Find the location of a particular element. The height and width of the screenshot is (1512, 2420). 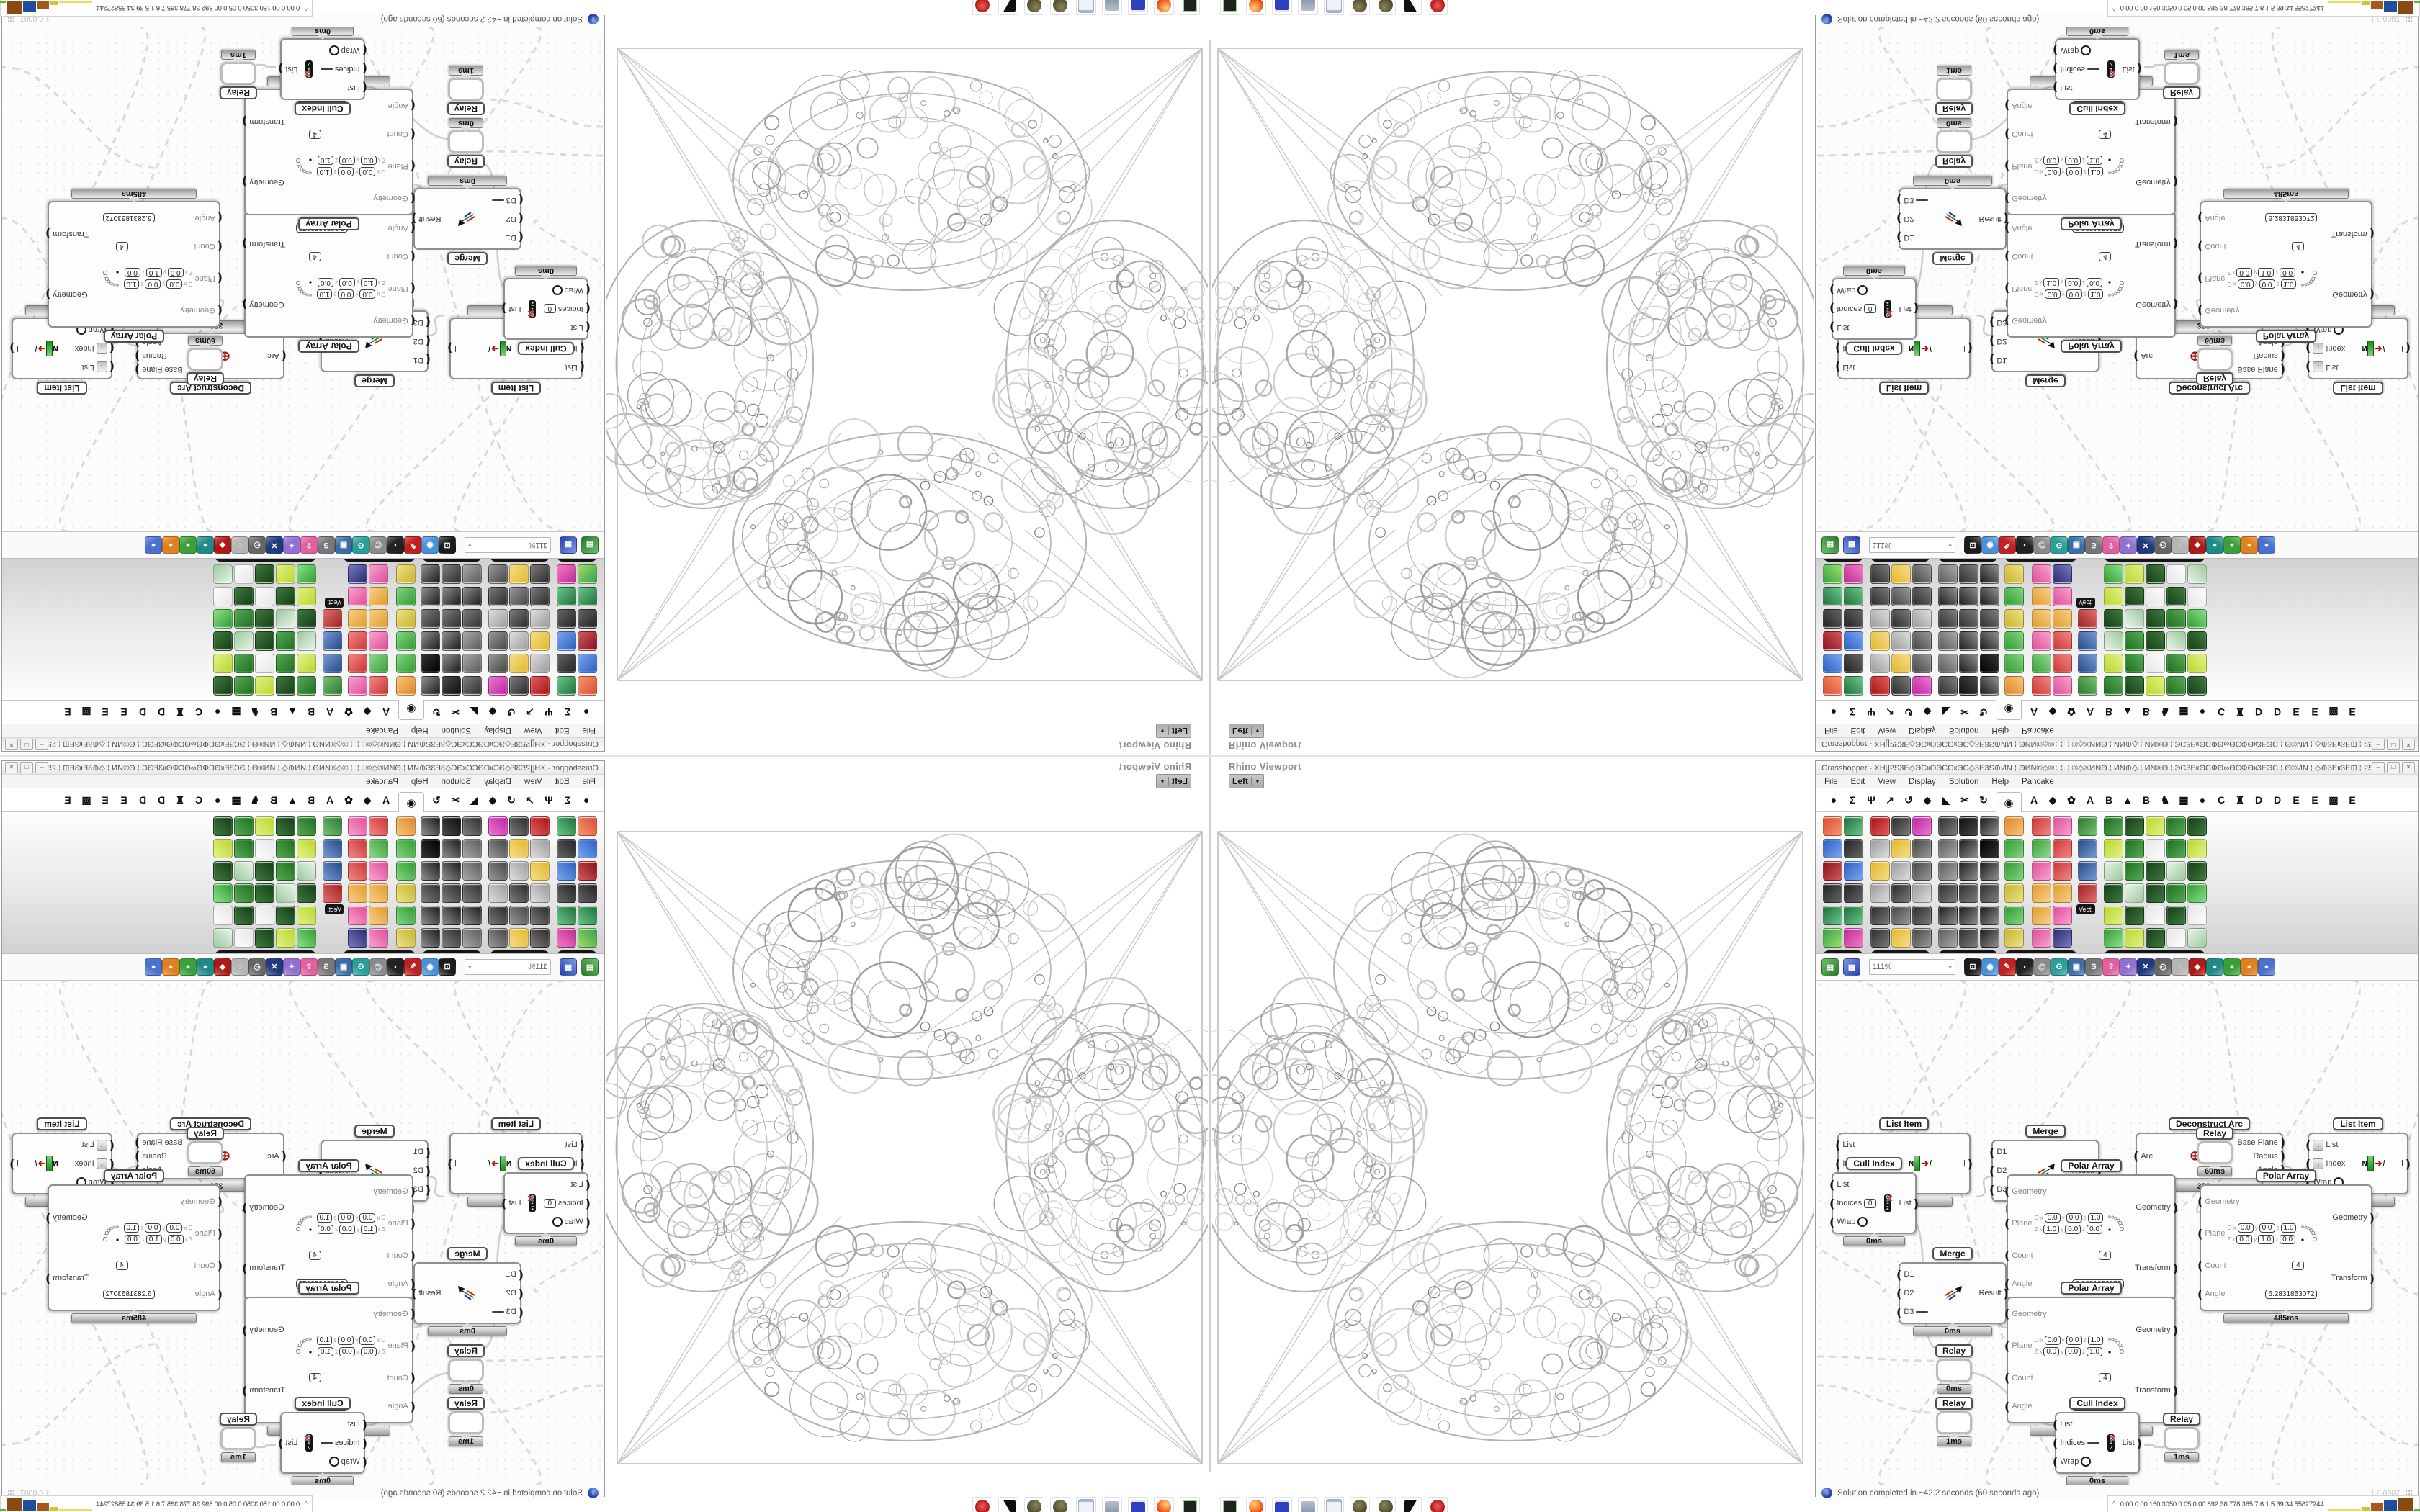

tab-plugin-2: ✿ is located at coordinates (2071, 799).